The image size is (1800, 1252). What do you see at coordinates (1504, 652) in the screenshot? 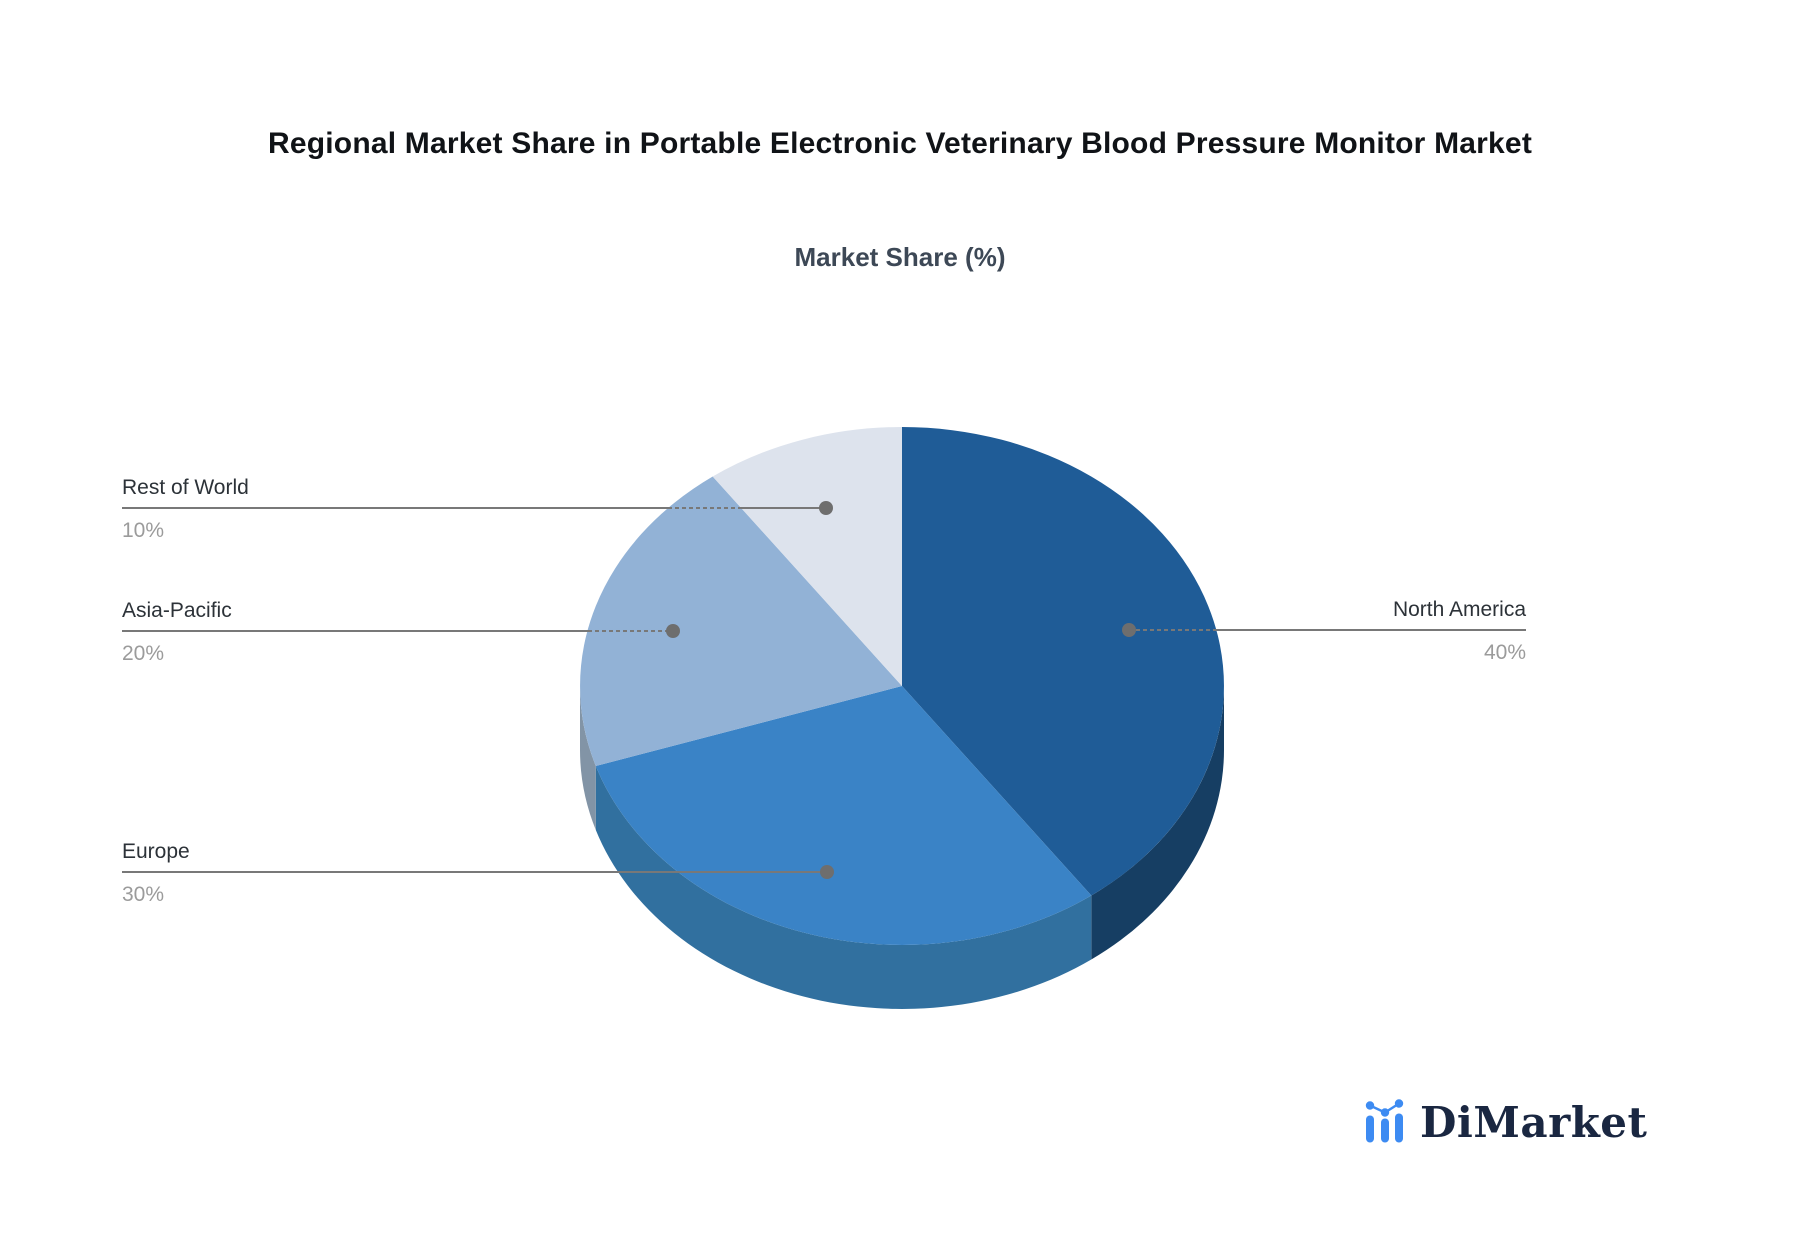
I see `value-north-america: 40%` at bounding box center [1504, 652].